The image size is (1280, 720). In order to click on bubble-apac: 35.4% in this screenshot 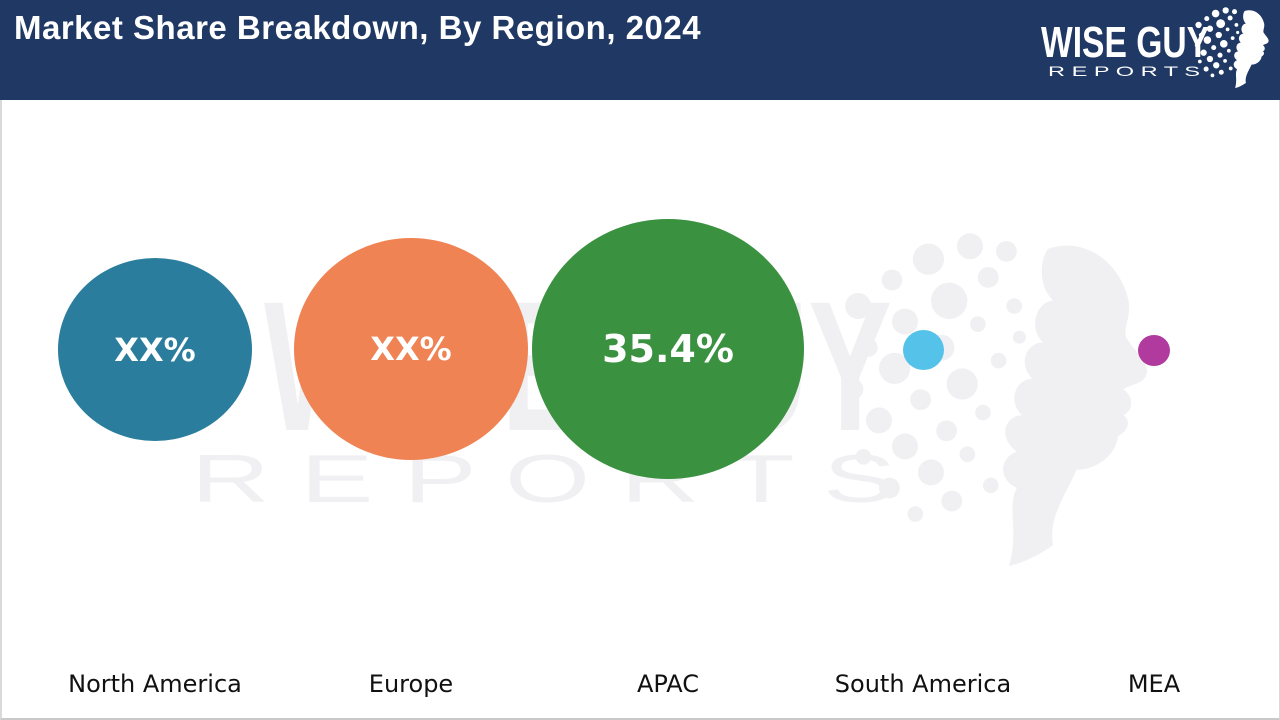, I will do `click(668, 349)`.